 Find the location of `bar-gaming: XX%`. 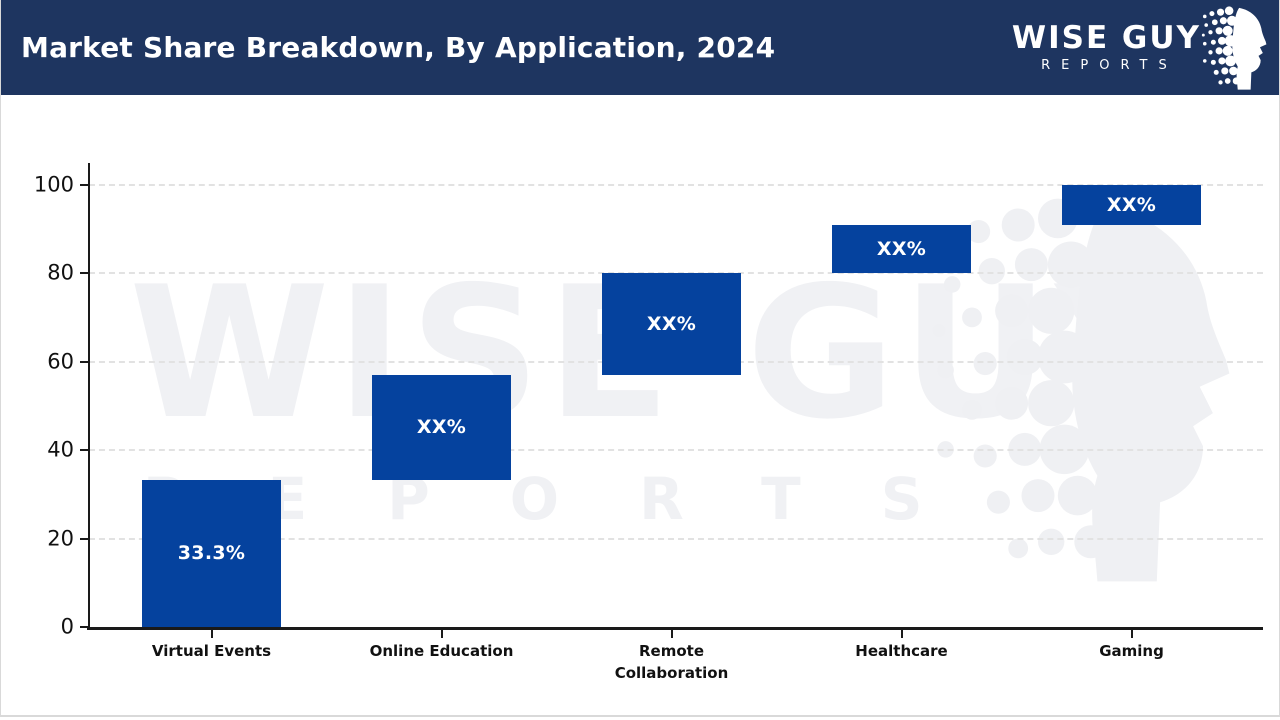

bar-gaming: XX% is located at coordinates (1131, 205).